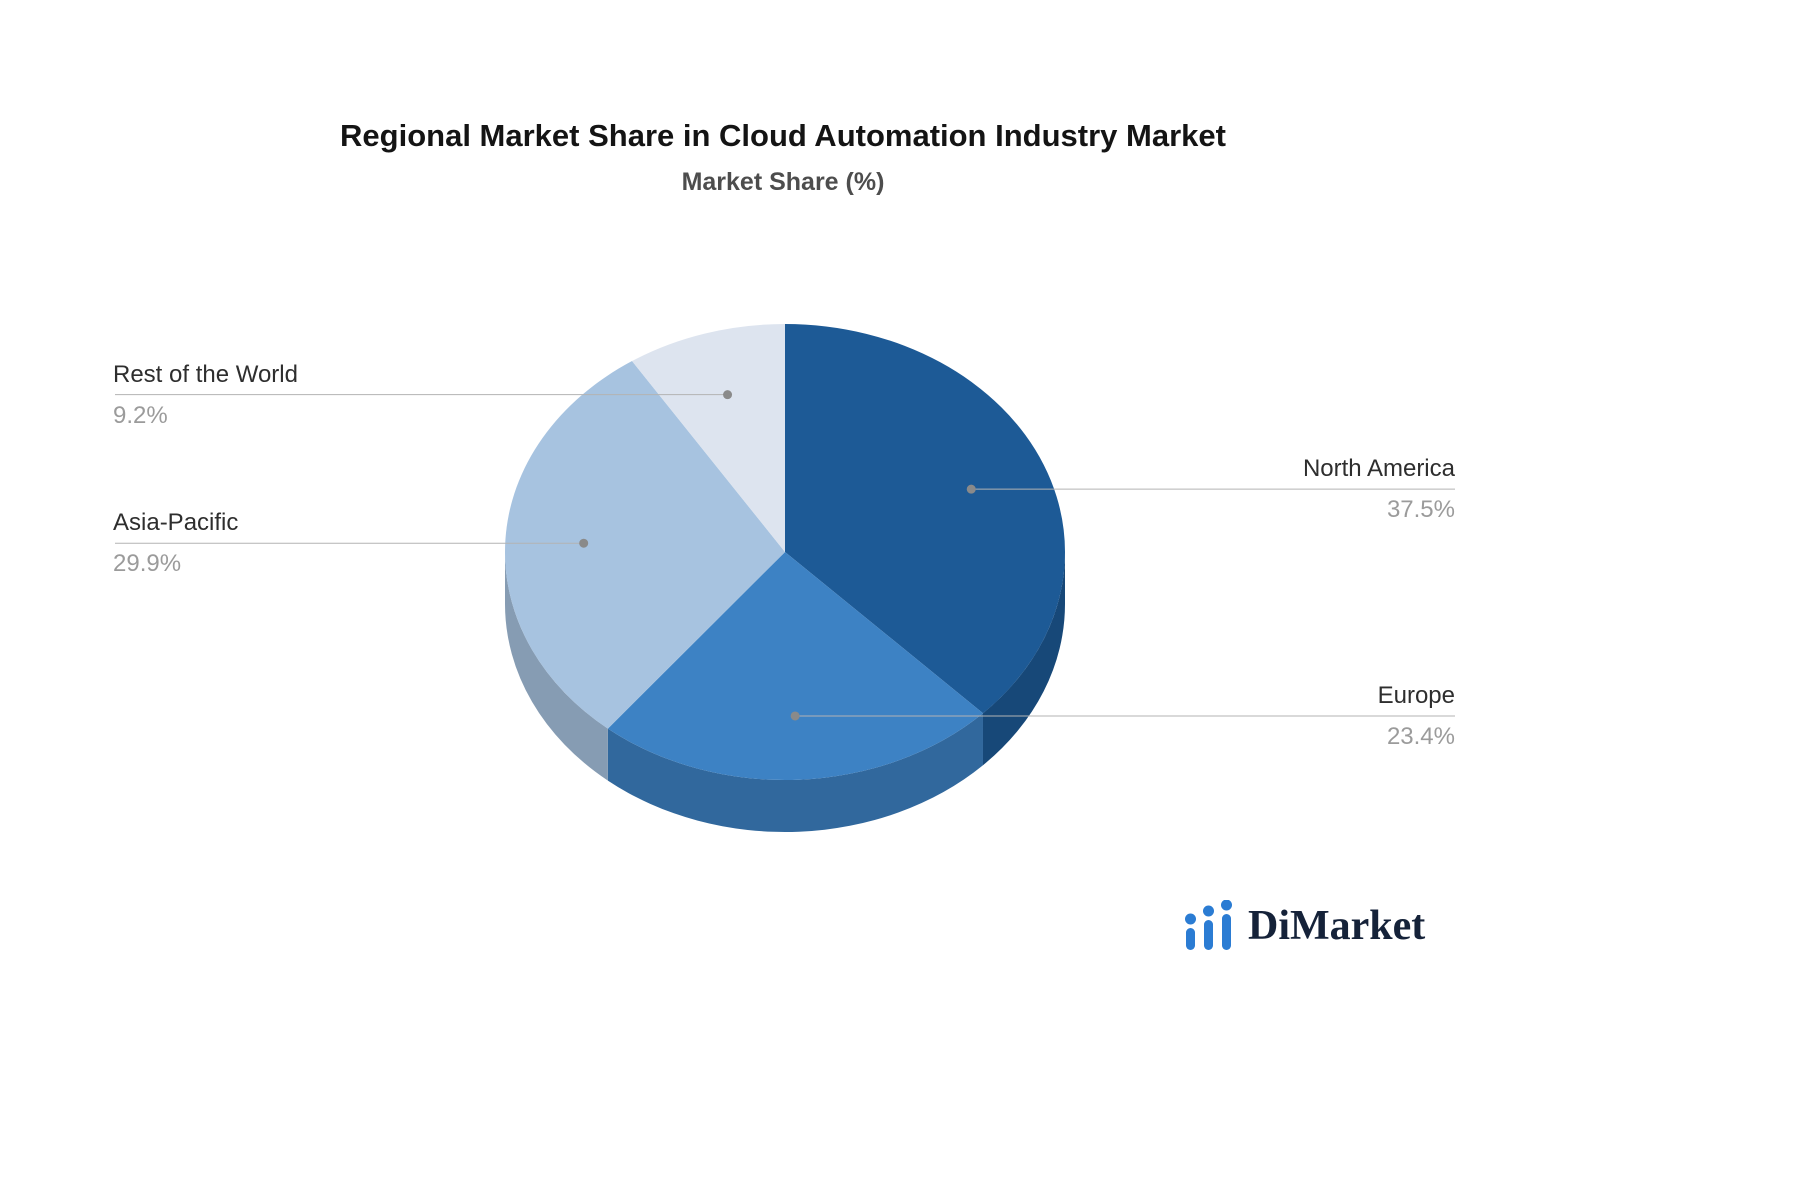 Image resolution: width=1800 pixels, height=1196 pixels. I want to click on callout-north-america: North America 37.5%, so click(1379, 489).